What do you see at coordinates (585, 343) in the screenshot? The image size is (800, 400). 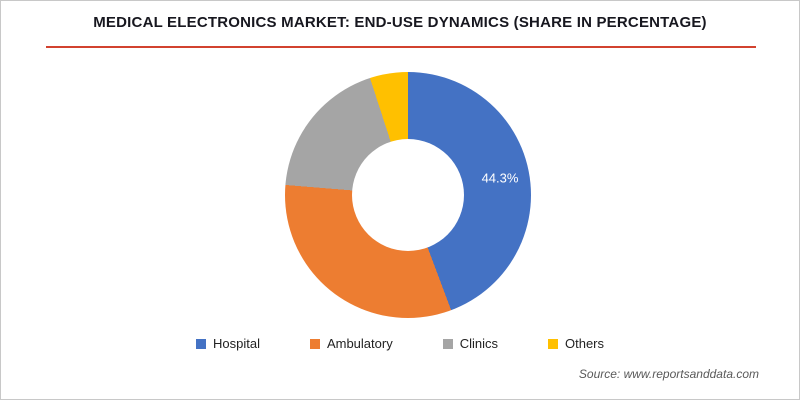 I see `legend-label-others: Others` at bounding box center [585, 343].